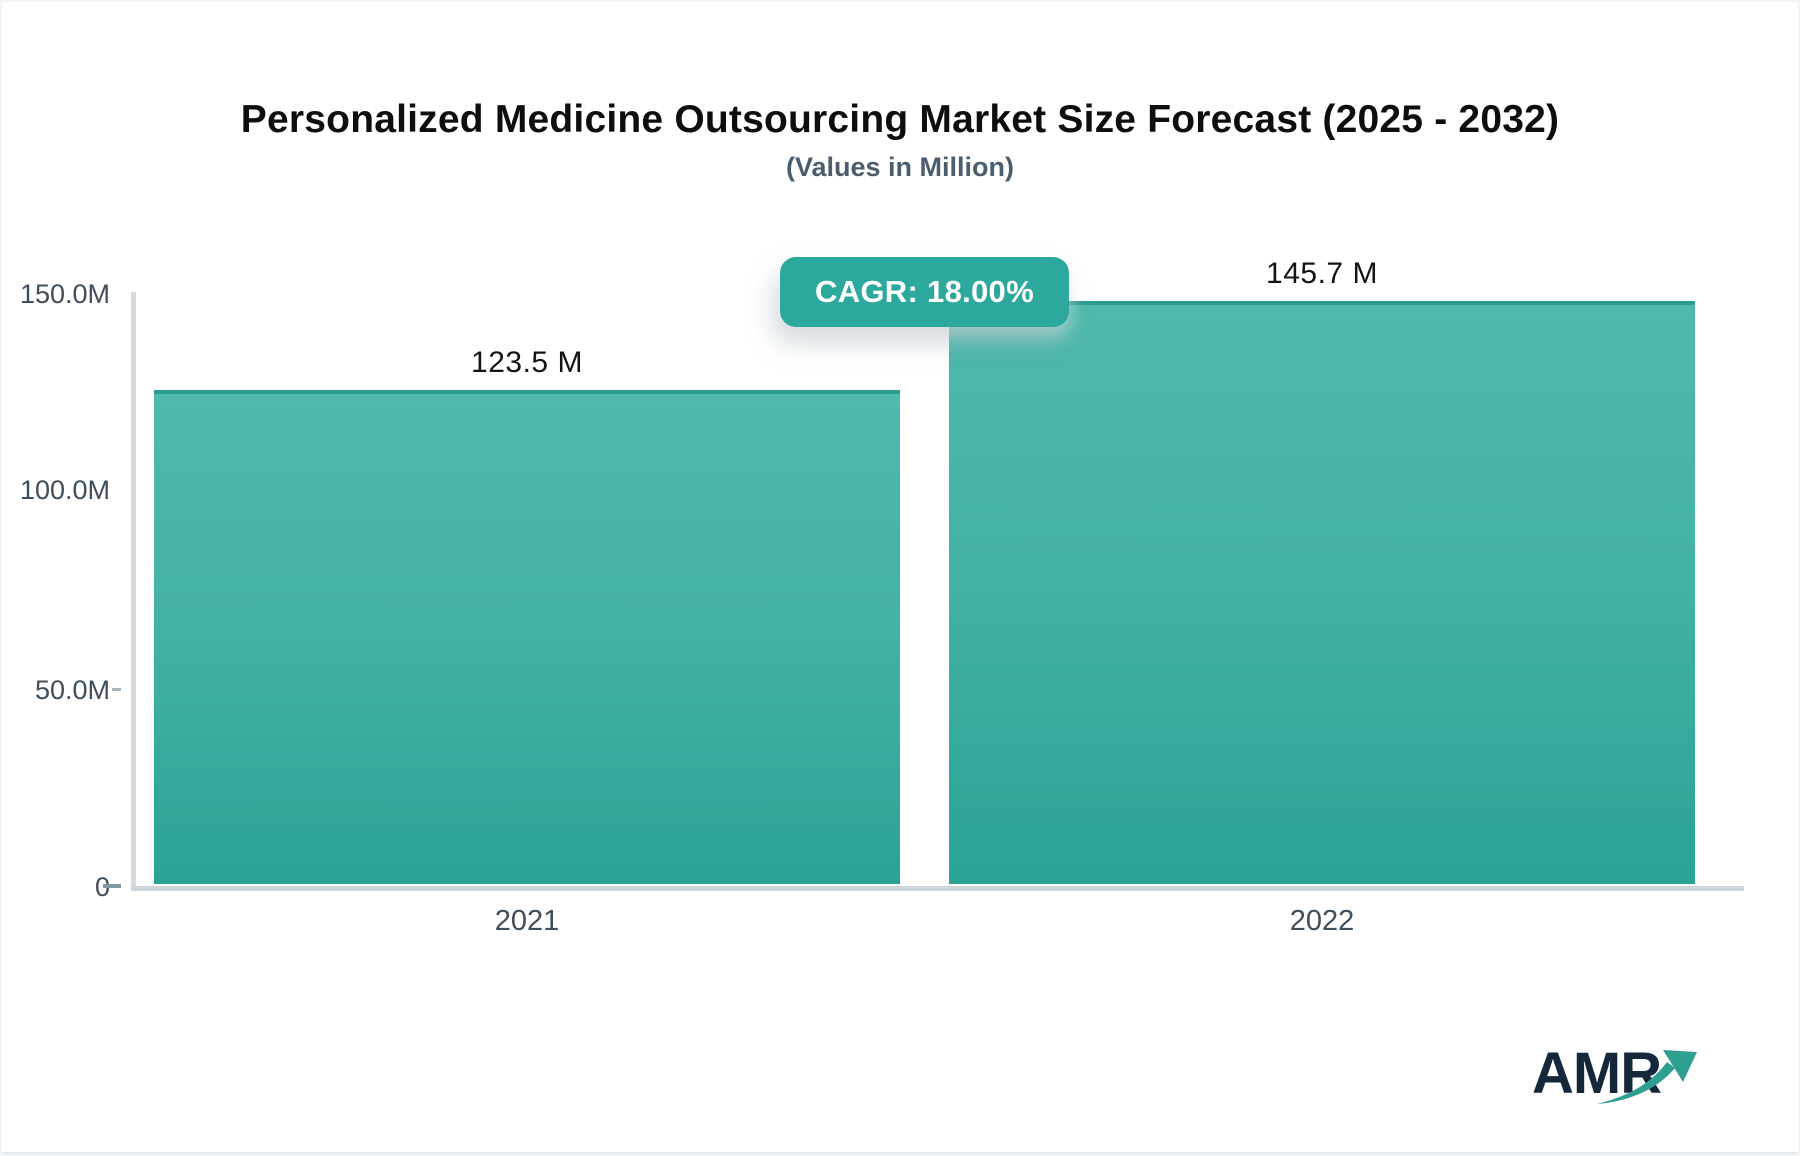 Image resolution: width=1800 pixels, height=1156 pixels. What do you see at coordinates (527, 362) in the screenshot?
I see `bar-value-label-2021: 123.5 M` at bounding box center [527, 362].